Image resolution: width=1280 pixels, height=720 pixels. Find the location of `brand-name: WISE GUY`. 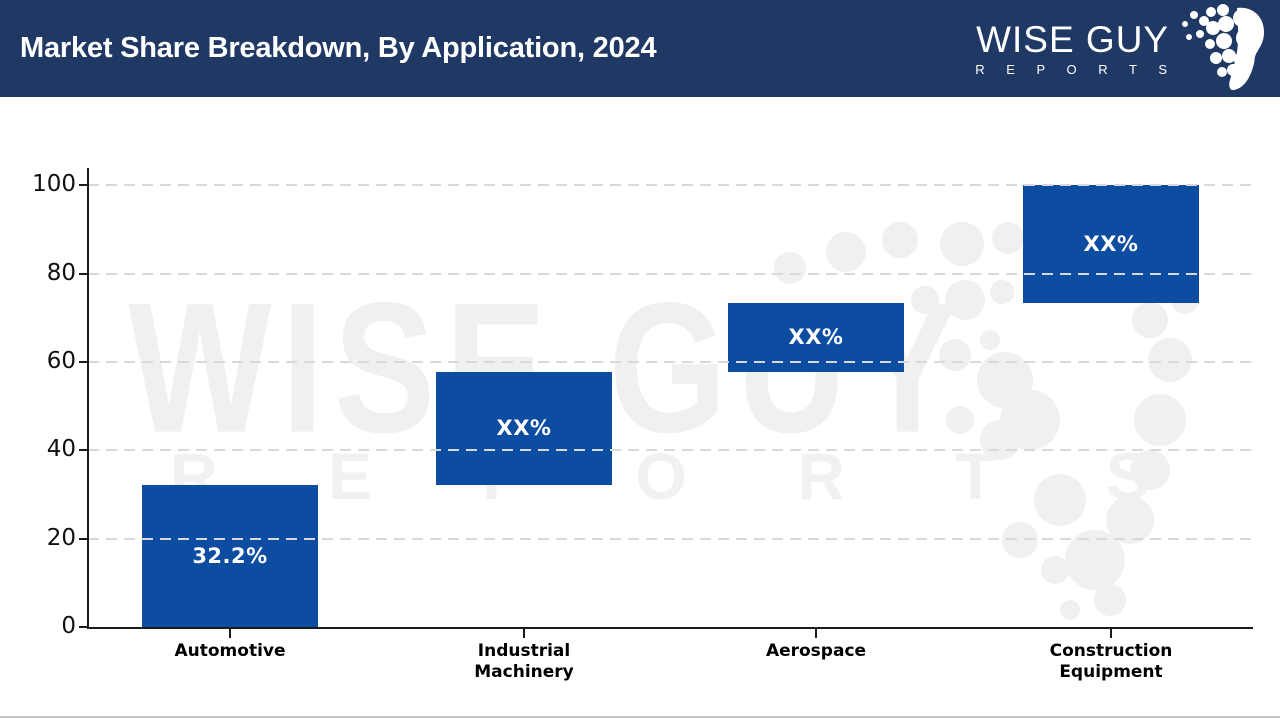

brand-name: WISE GUY is located at coordinates (1073, 39).